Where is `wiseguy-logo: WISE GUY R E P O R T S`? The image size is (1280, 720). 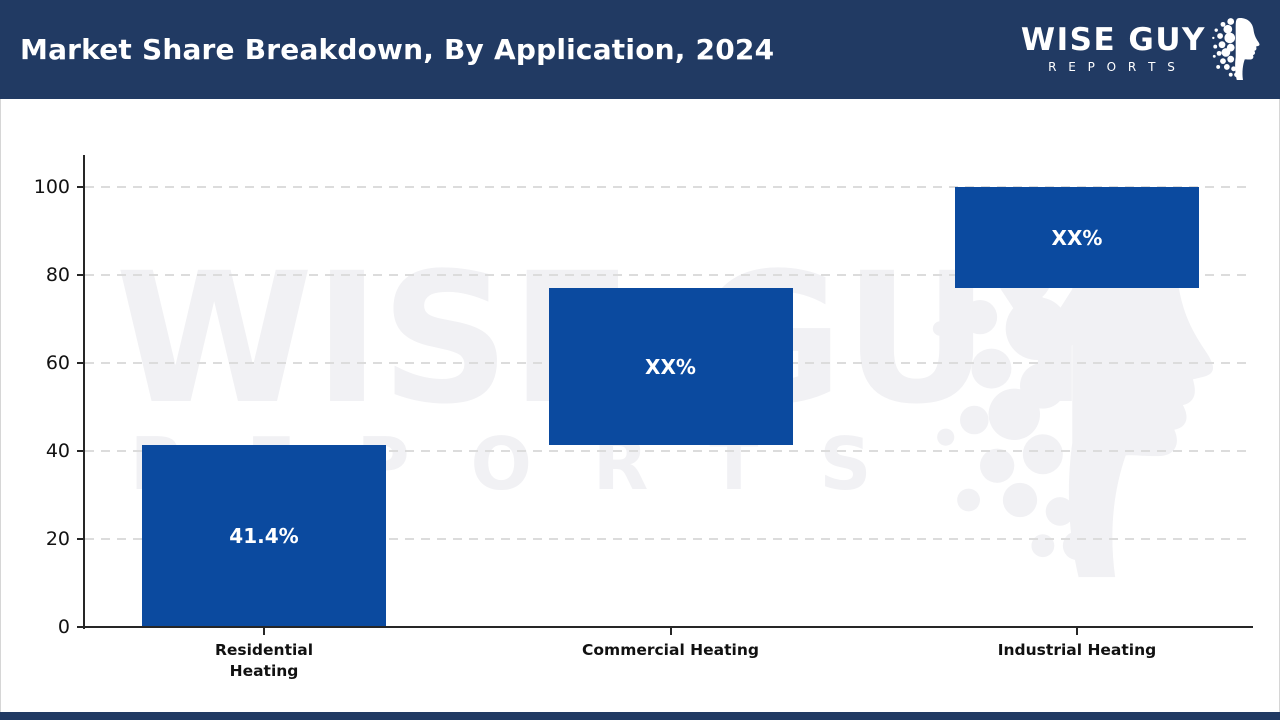
wiseguy-logo: WISE GUY R E P O R T S is located at coordinates (1143, 50).